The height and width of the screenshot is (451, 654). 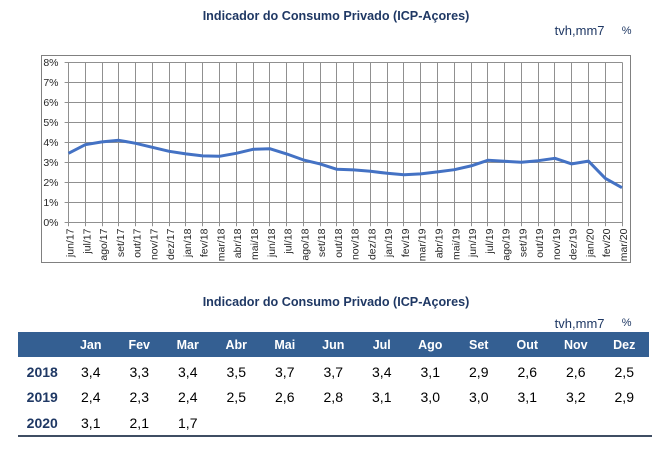 I want to click on svg-text: dez/18, so click(x=372, y=244).